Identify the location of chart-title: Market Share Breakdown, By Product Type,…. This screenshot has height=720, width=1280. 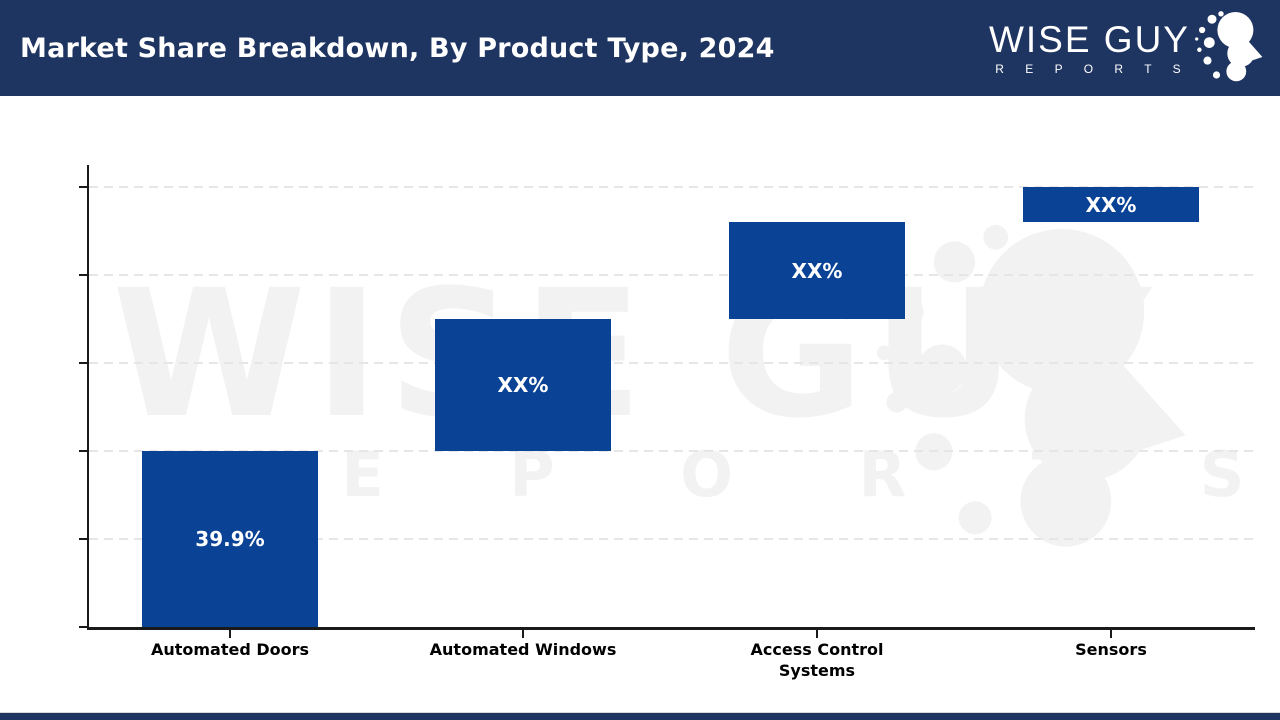
(397, 48).